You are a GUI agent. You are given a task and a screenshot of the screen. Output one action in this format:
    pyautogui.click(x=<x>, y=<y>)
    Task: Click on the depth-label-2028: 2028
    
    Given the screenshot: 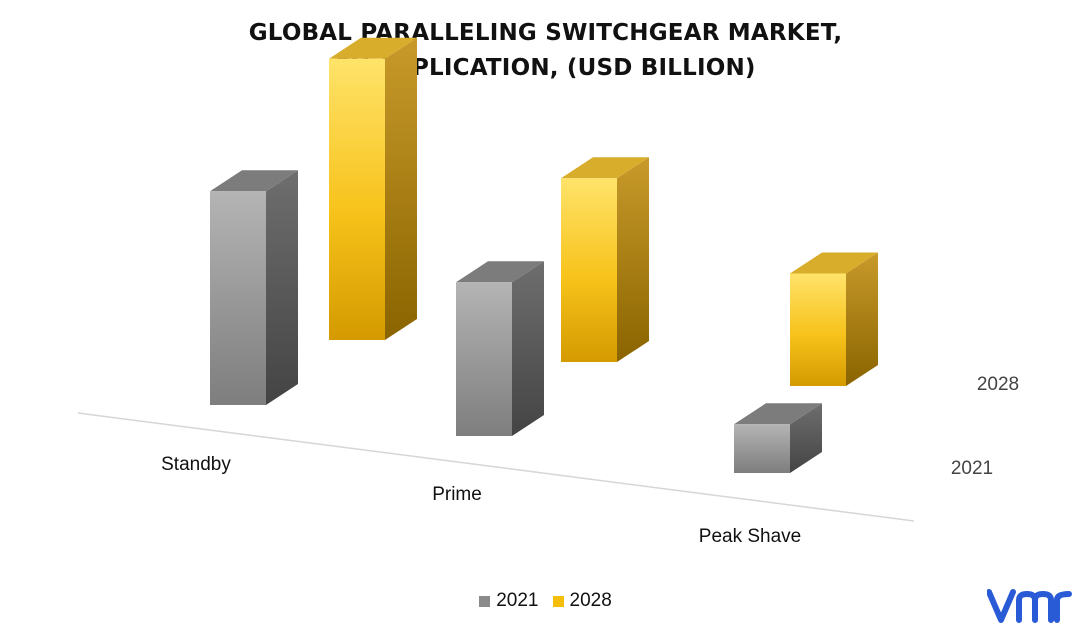 What is the action you would take?
    pyautogui.click(x=998, y=384)
    